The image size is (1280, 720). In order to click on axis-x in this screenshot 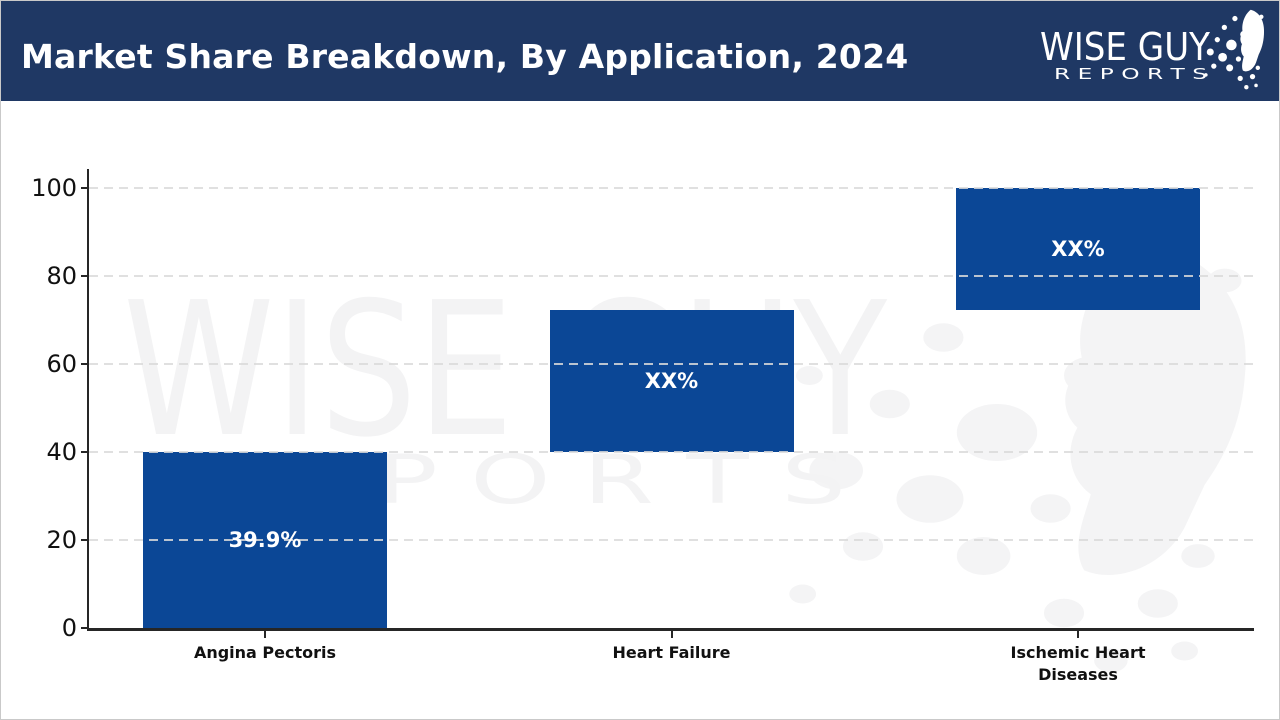, I will do `click(670, 629)`.